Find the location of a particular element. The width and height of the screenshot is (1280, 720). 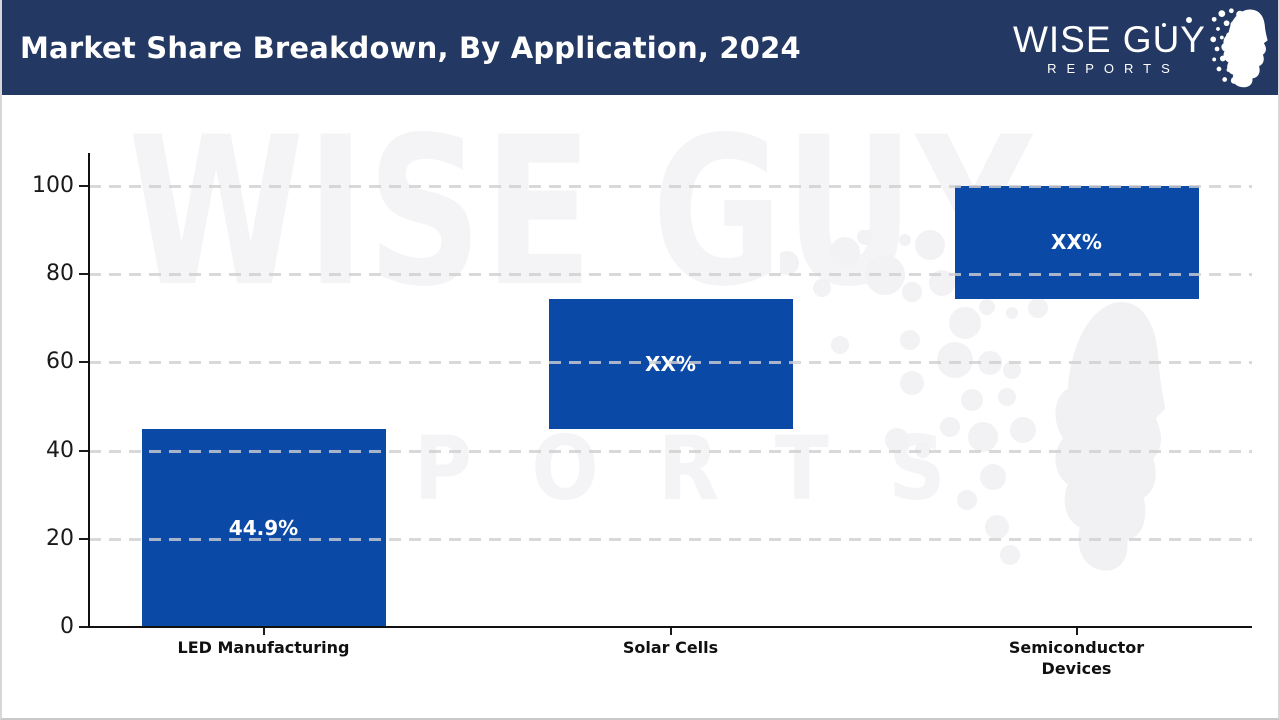

x-axis-line is located at coordinates (670, 627).